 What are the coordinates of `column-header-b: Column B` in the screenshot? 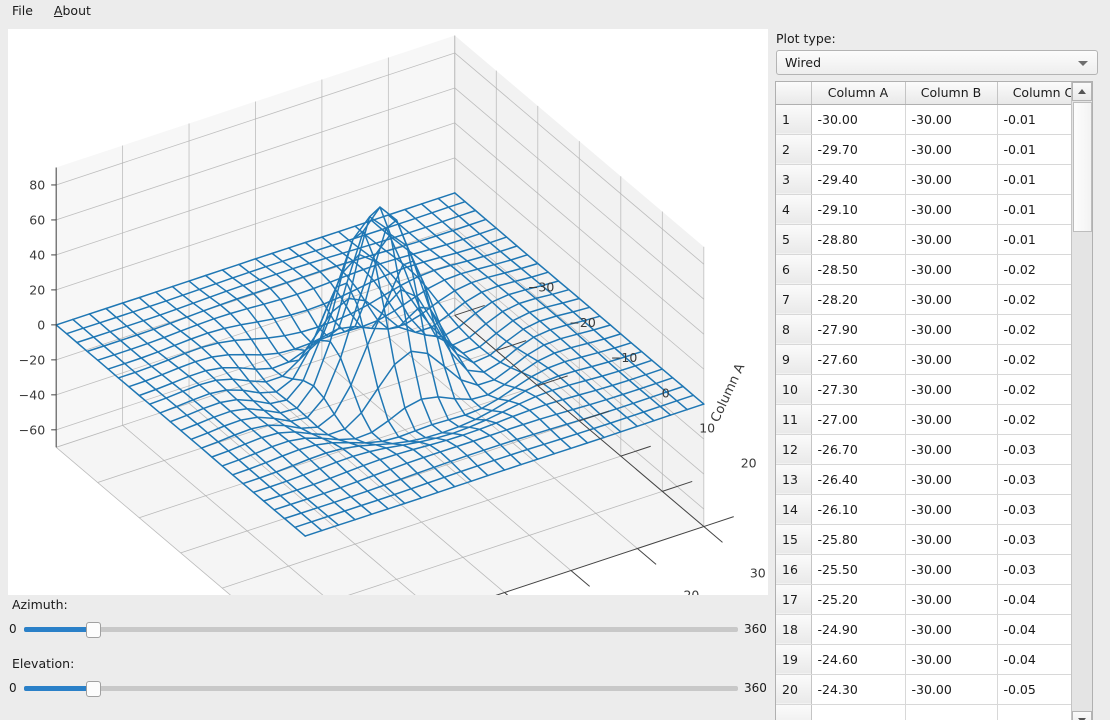 It's located at (951, 93).